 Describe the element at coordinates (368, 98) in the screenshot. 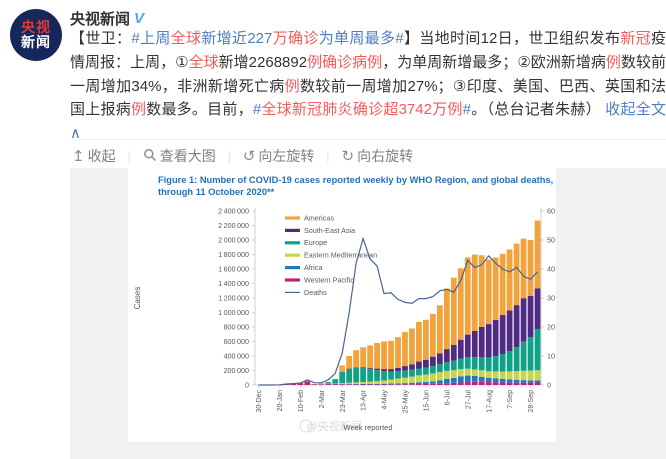

I see `plain-text: 数较前一周增加27%；③印度、美国、巴西、英国和法国上报病` at that location.